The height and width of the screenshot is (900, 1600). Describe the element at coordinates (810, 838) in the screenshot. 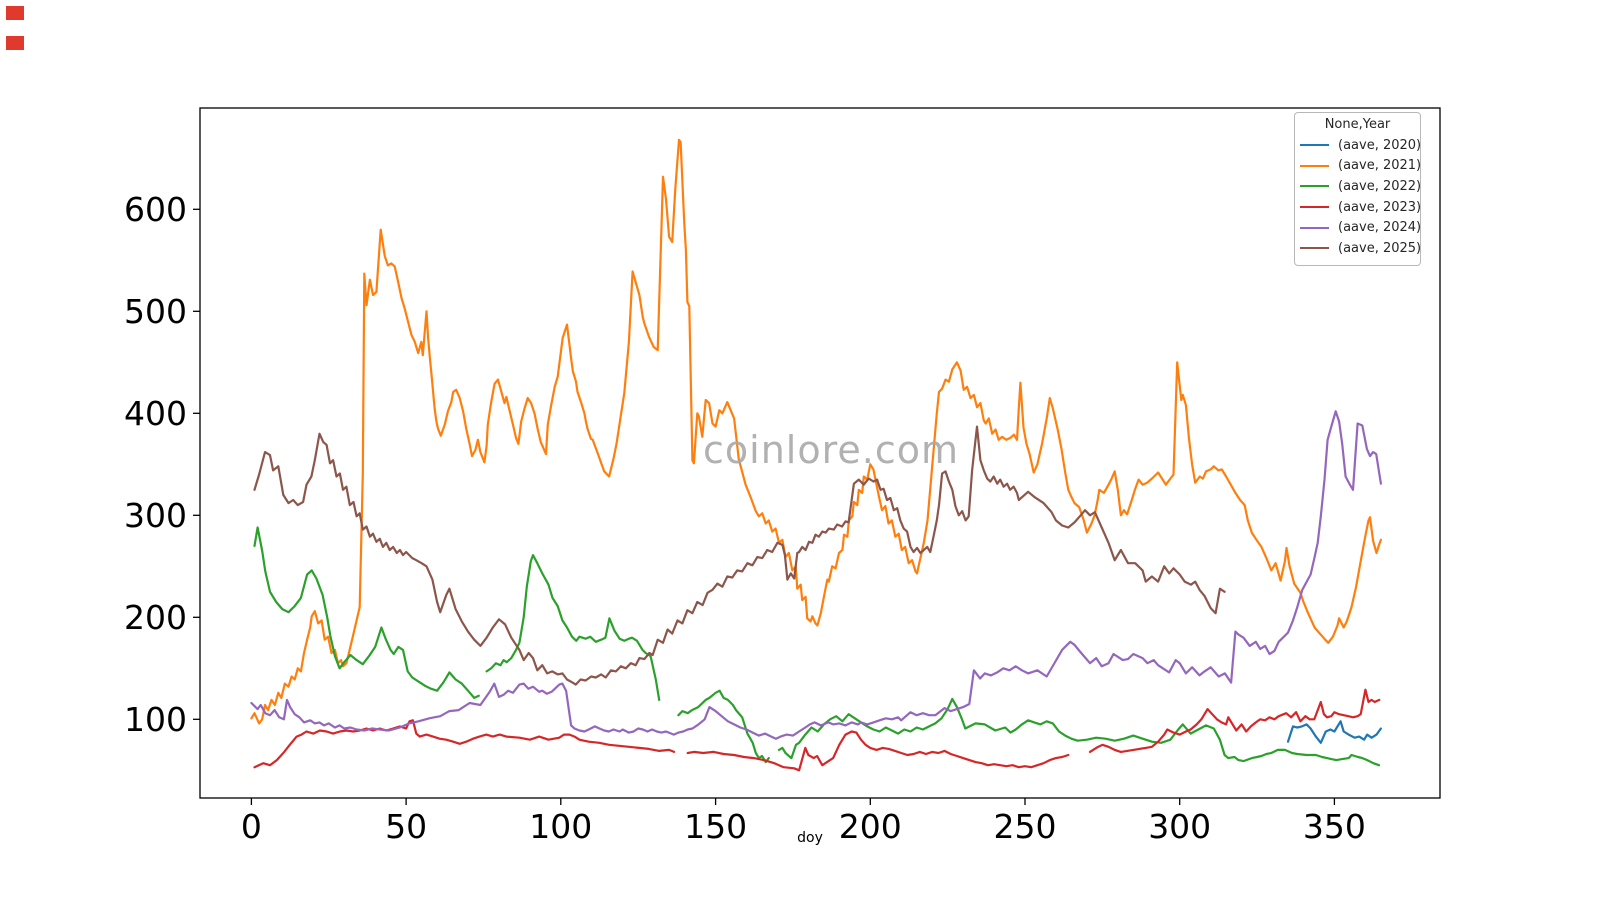

I see `x-axis-label: doy` at that location.